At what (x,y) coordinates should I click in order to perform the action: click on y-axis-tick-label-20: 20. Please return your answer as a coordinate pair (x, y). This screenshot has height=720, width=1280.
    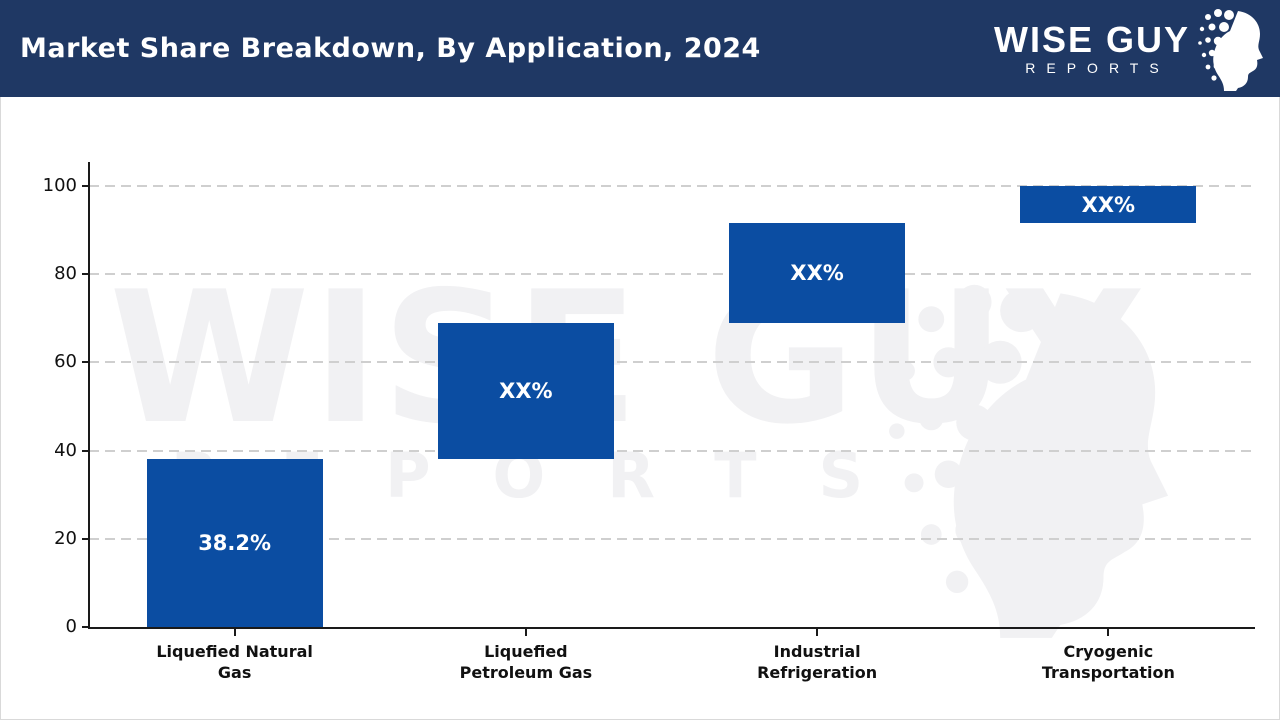
    Looking at the image, I should click on (65, 538).